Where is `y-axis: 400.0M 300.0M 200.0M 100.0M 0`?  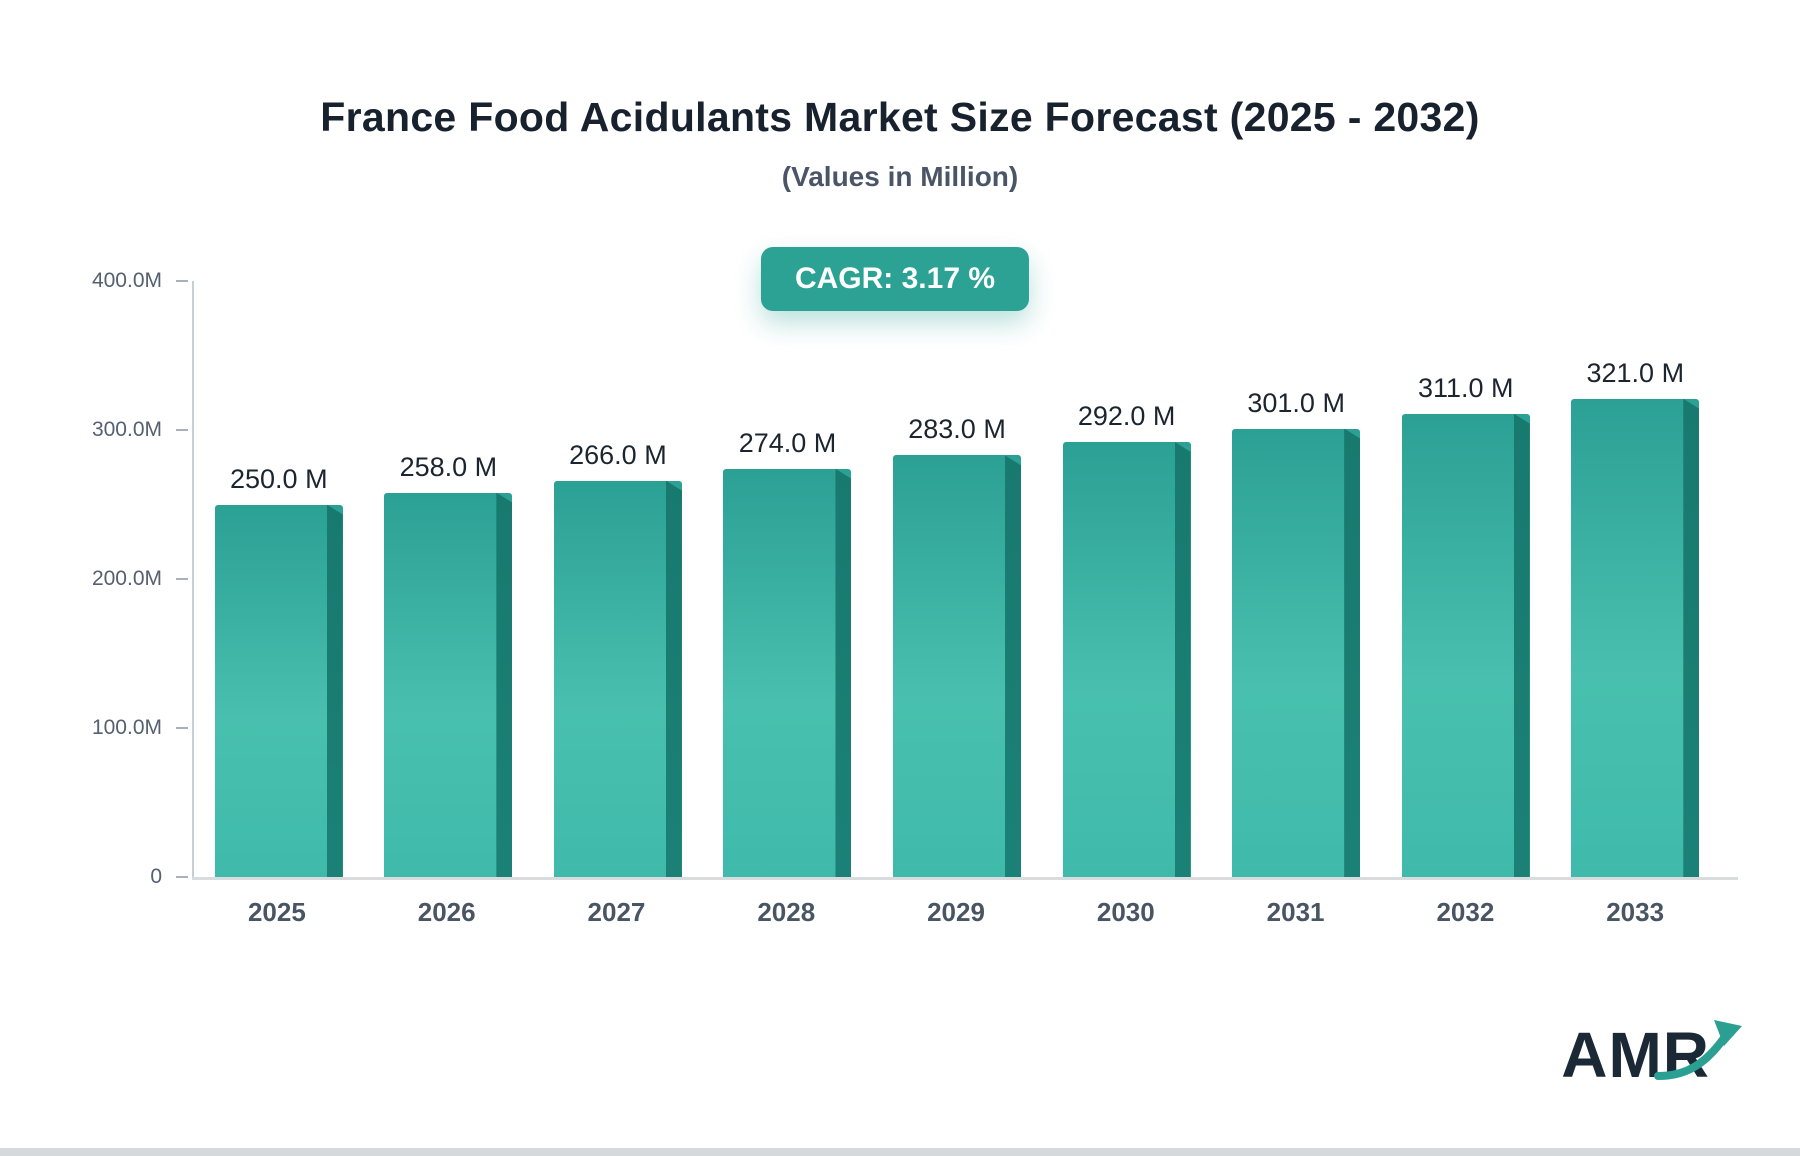 y-axis: 400.0M 300.0M 200.0M 100.0M 0 is located at coordinates (133, 578).